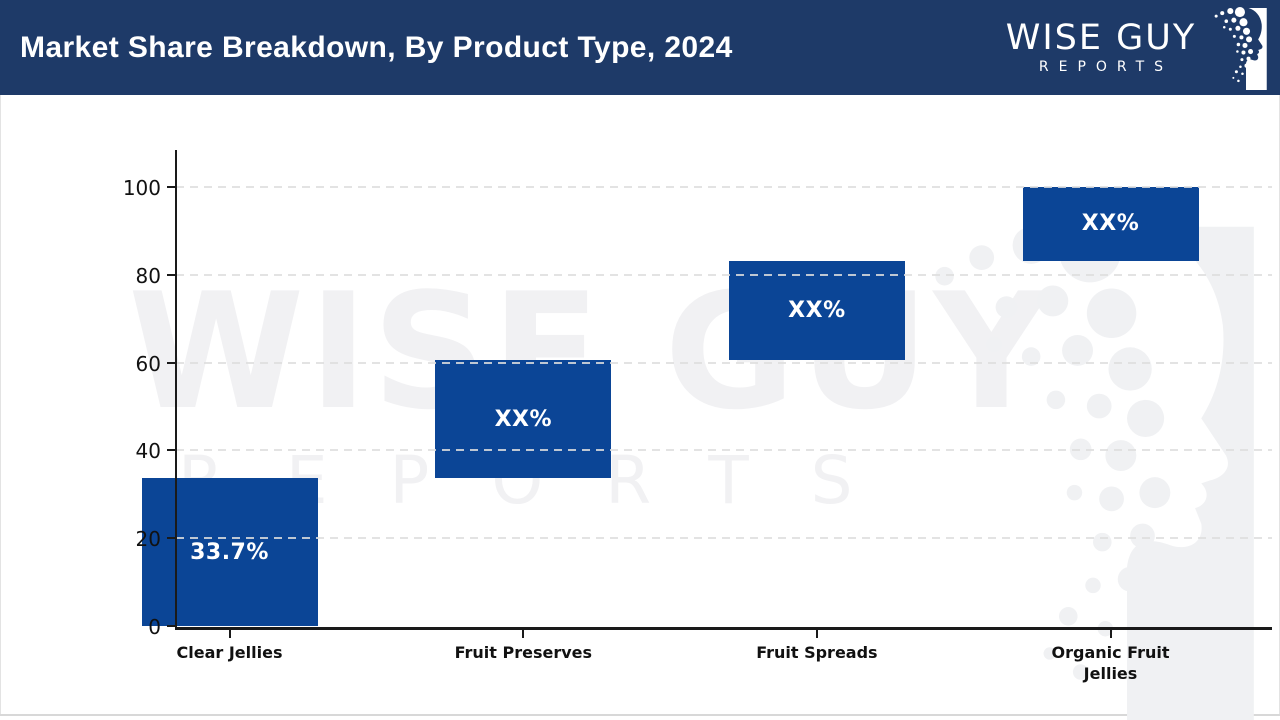  I want to click on y-tick-label: 60, so click(148, 363).